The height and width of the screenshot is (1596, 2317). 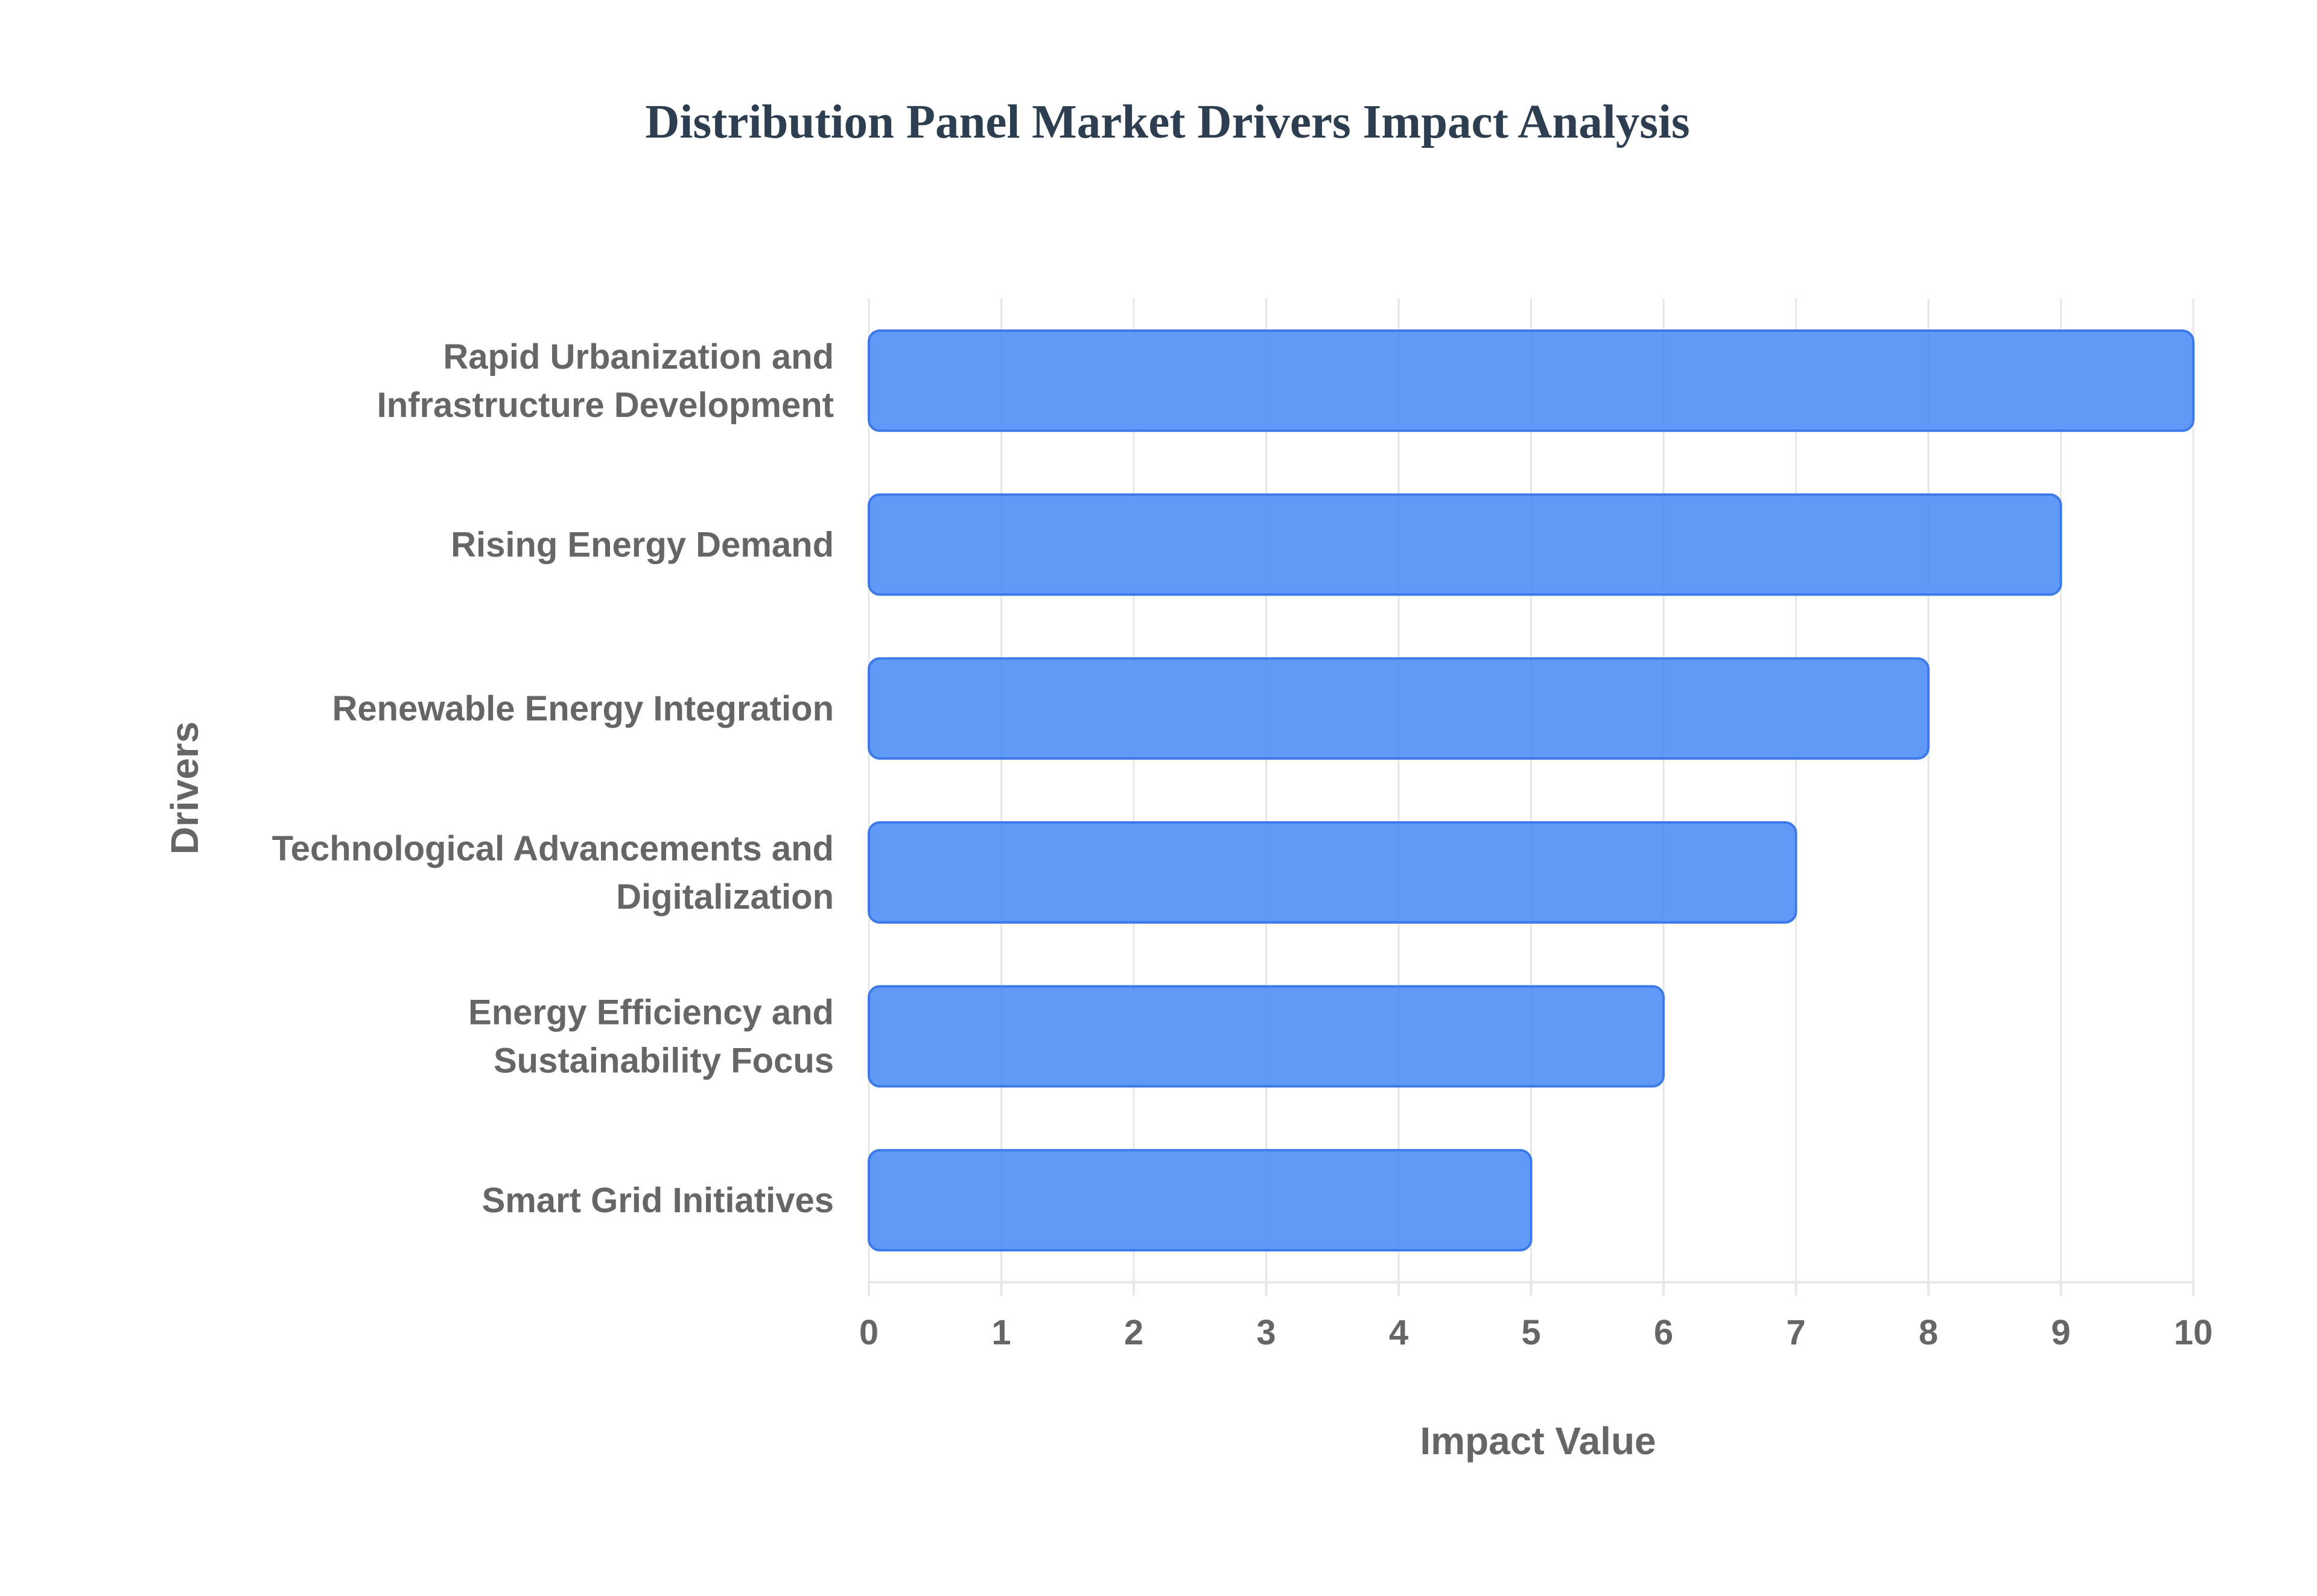 What do you see at coordinates (725, 897) in the screenshot?
I see `category-label-line: Digitalization` at bounding box center [725, 897].